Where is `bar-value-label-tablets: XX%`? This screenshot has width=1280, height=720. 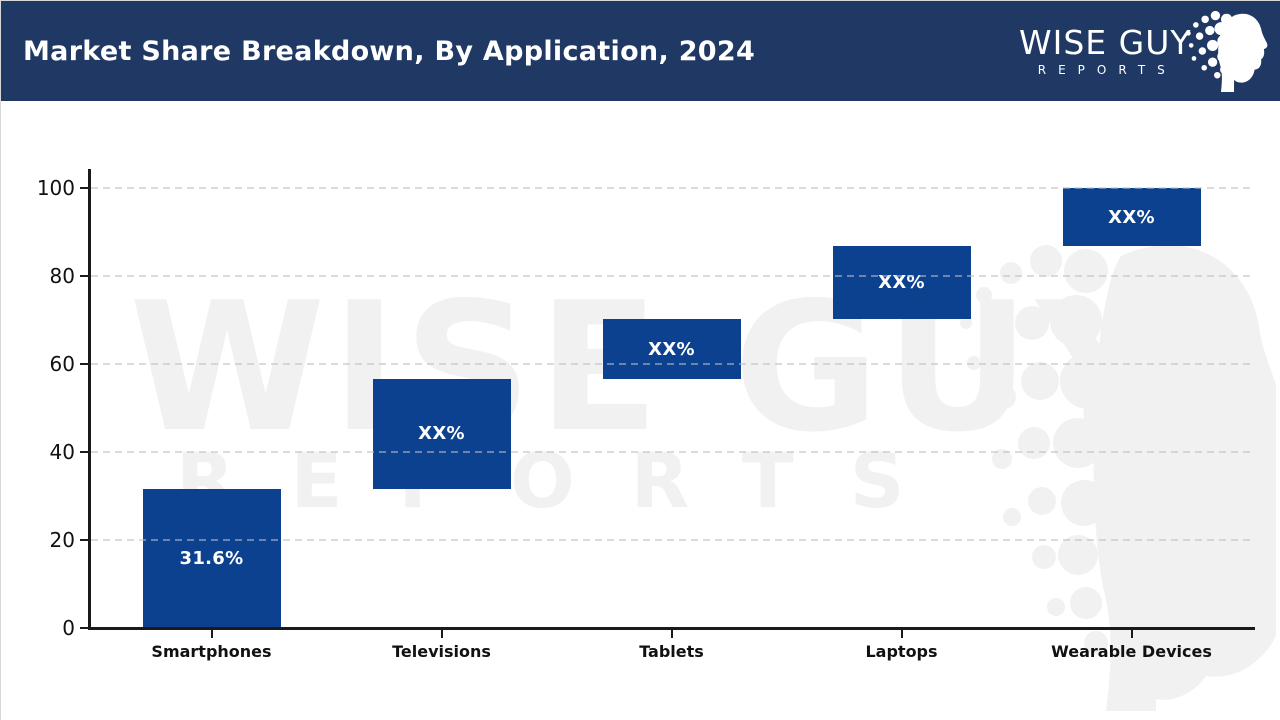
bar-value-label-tablets: XX% is located at coordinates (671, 349).